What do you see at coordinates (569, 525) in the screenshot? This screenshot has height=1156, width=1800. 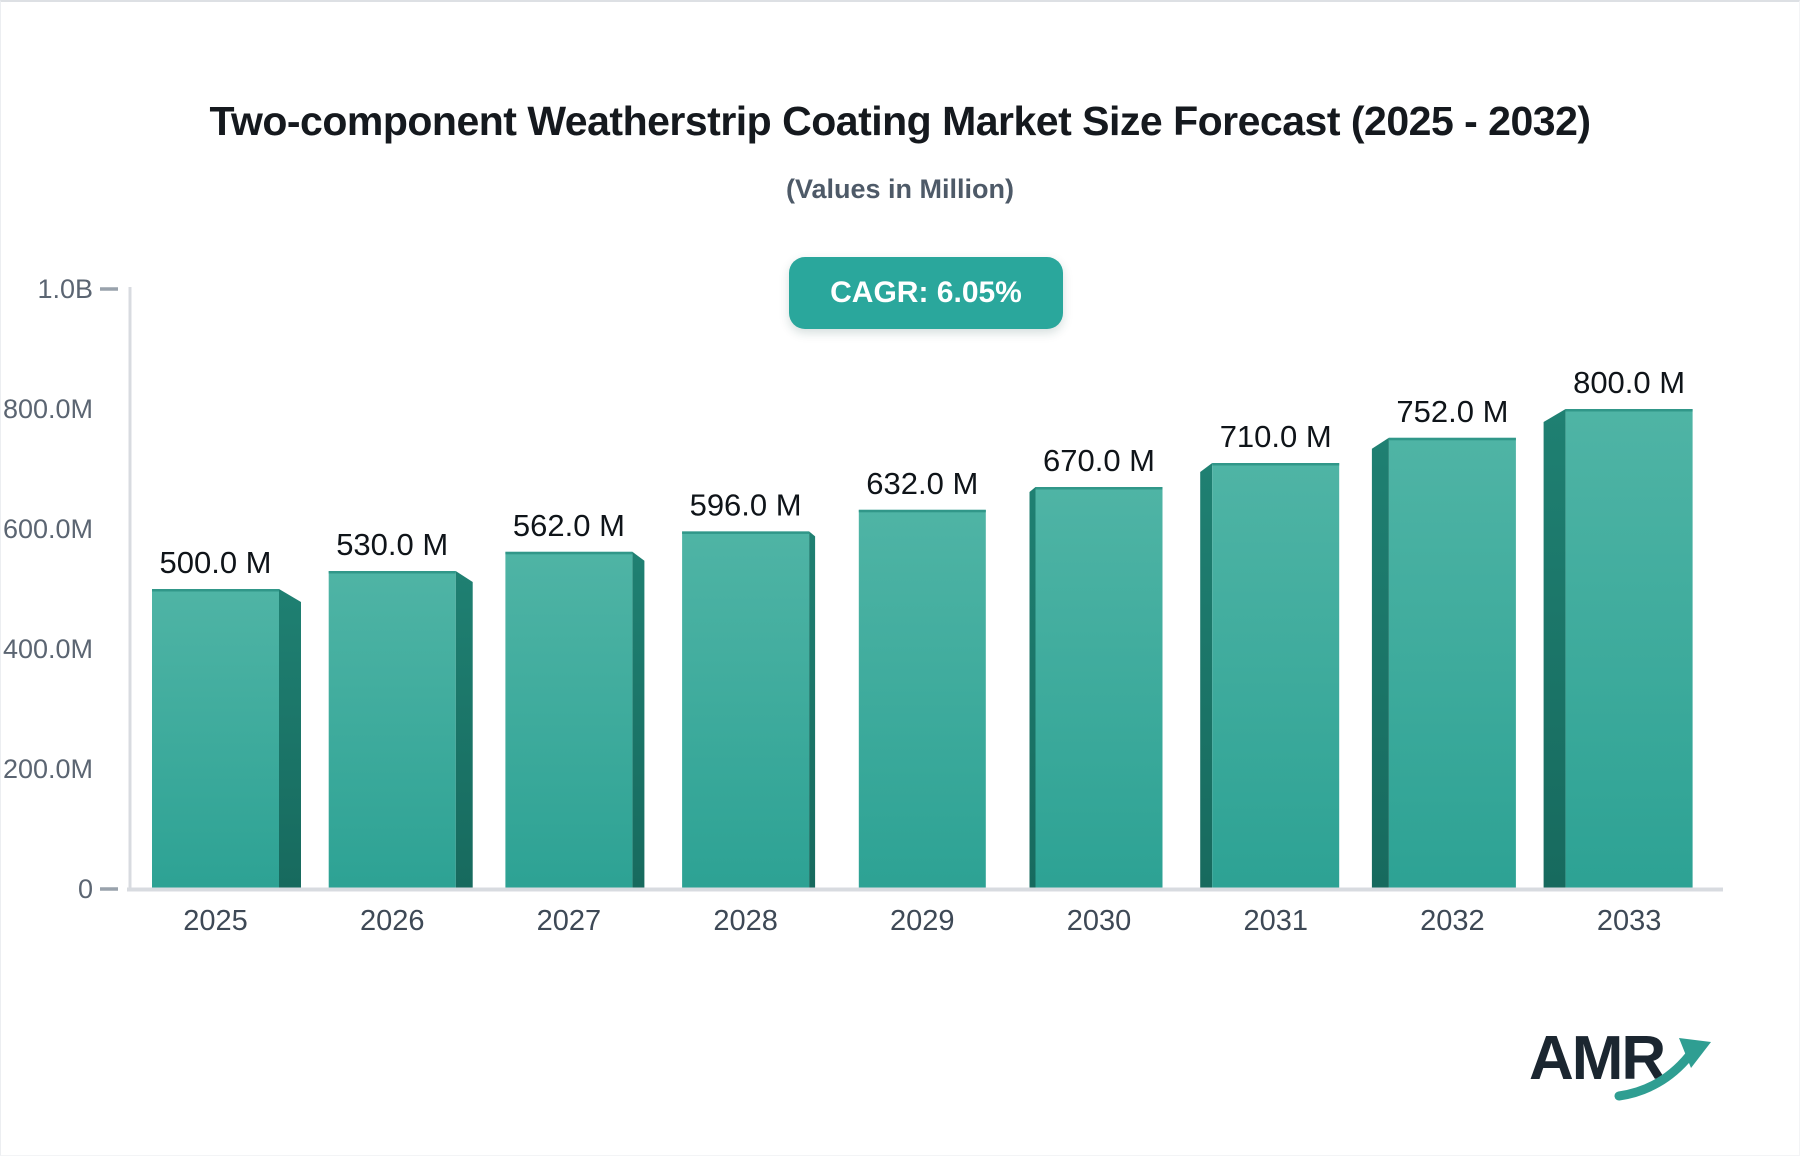 I see `bar-value-label: 562.0 M` at bounding box center [569, 525].